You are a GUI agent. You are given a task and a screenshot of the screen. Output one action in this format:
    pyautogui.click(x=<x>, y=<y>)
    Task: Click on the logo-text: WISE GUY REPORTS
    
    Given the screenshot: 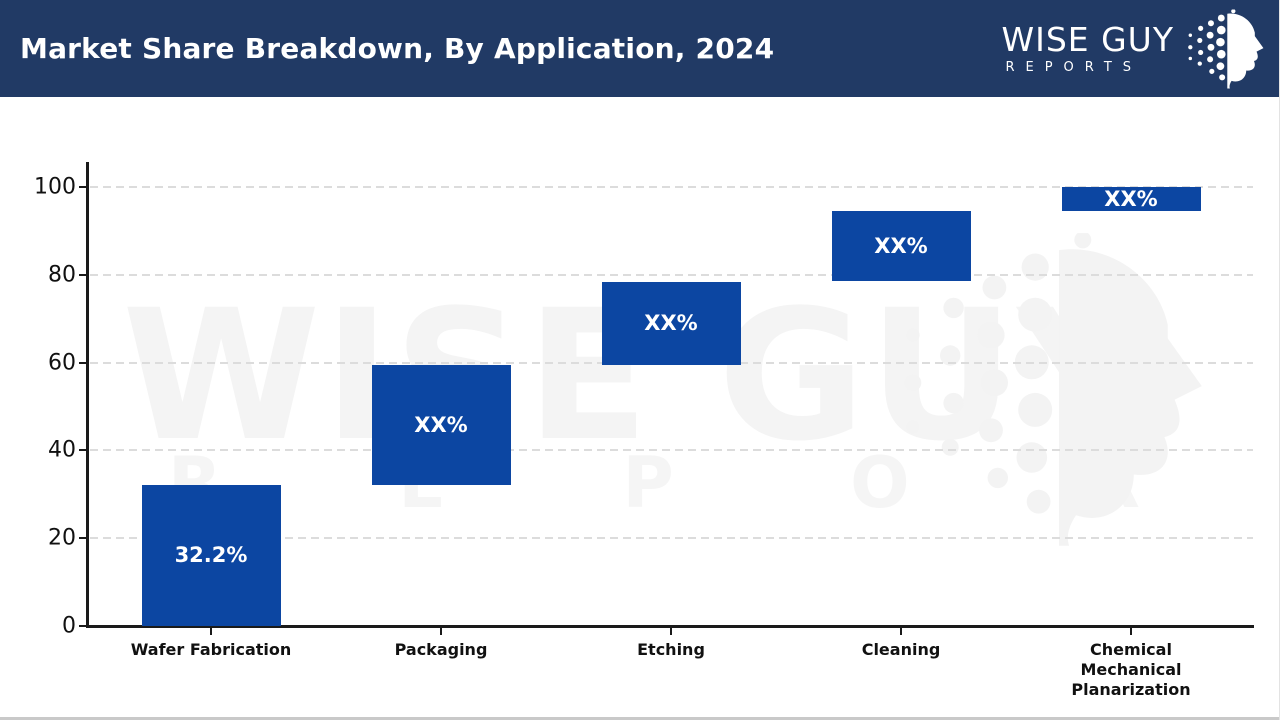 What is the action you would take?
    pyautogui.click(x=1087, y=48)
    